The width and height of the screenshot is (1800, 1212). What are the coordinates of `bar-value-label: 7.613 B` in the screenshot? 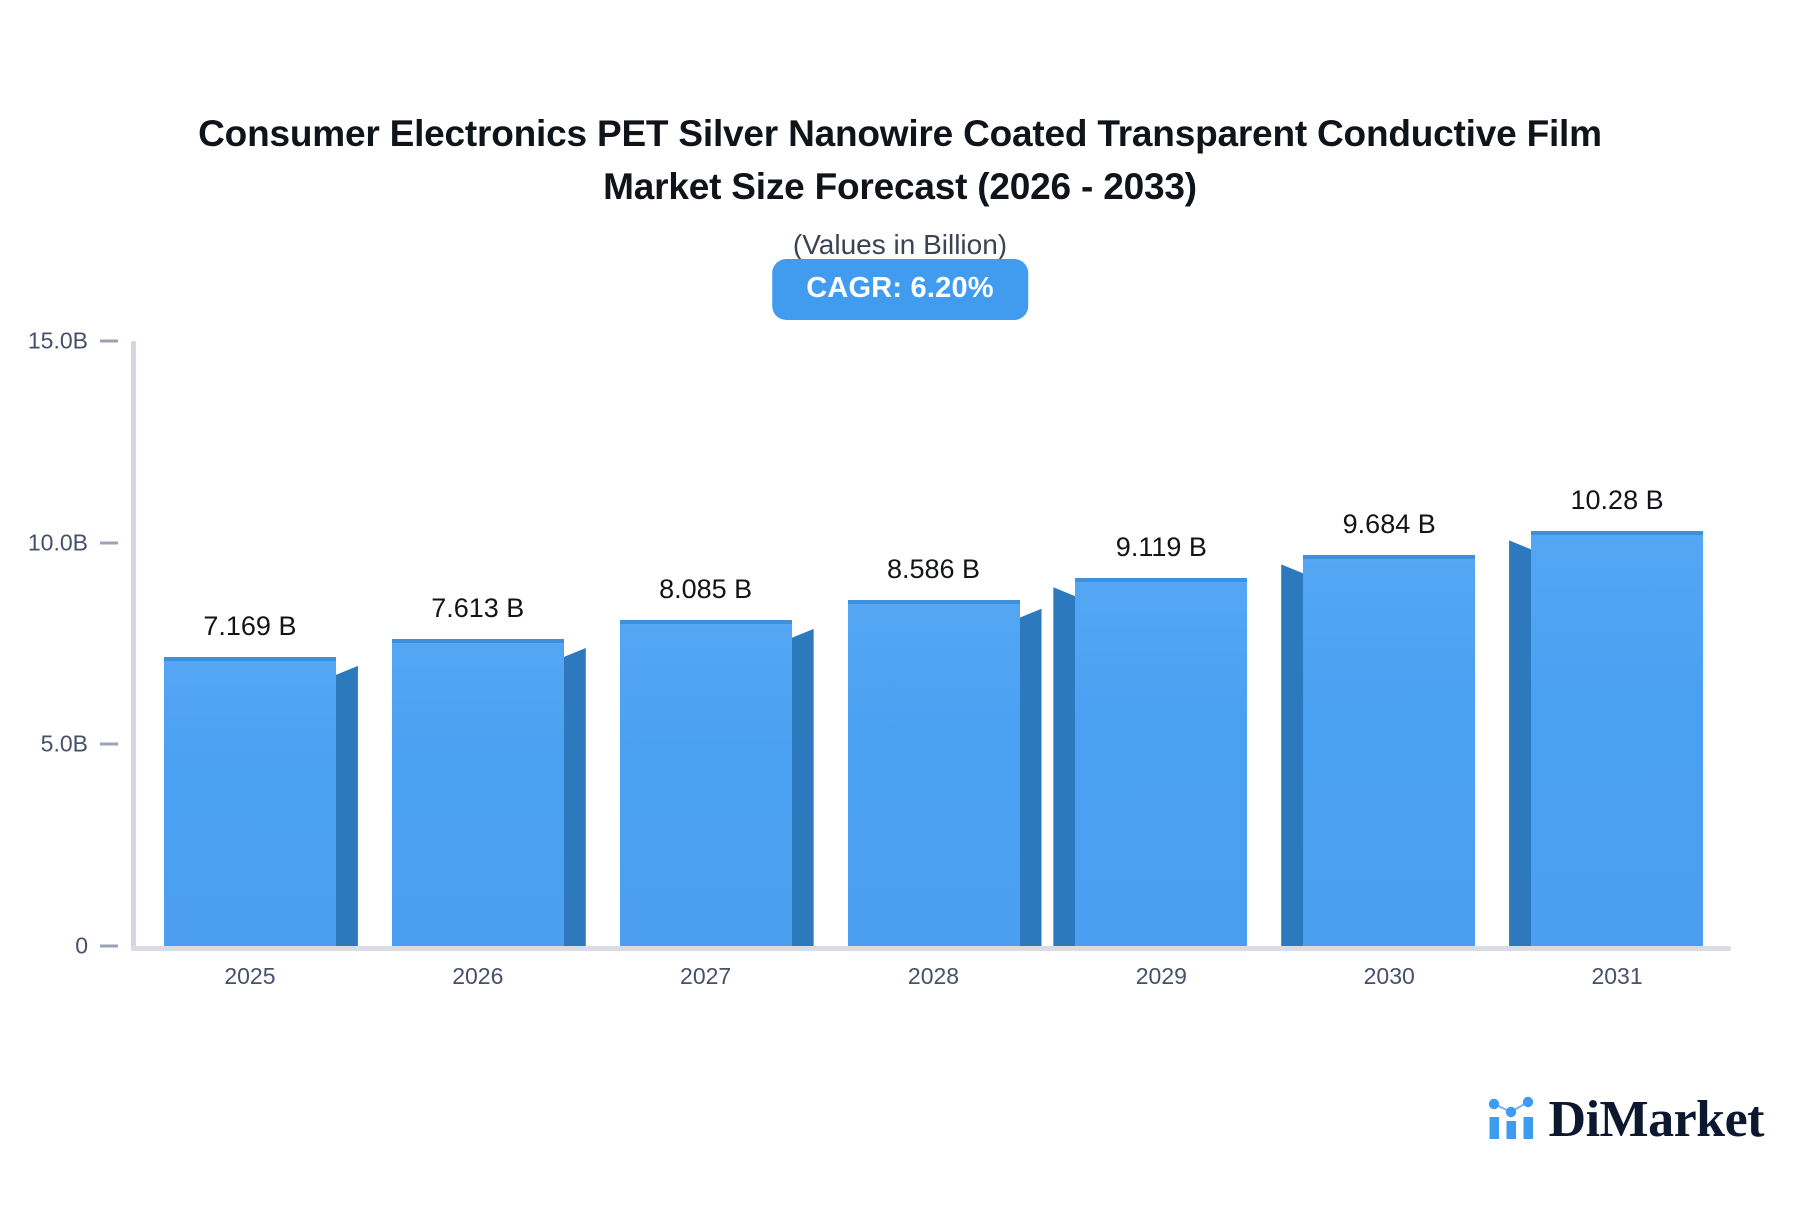 It's located at (478, 607).